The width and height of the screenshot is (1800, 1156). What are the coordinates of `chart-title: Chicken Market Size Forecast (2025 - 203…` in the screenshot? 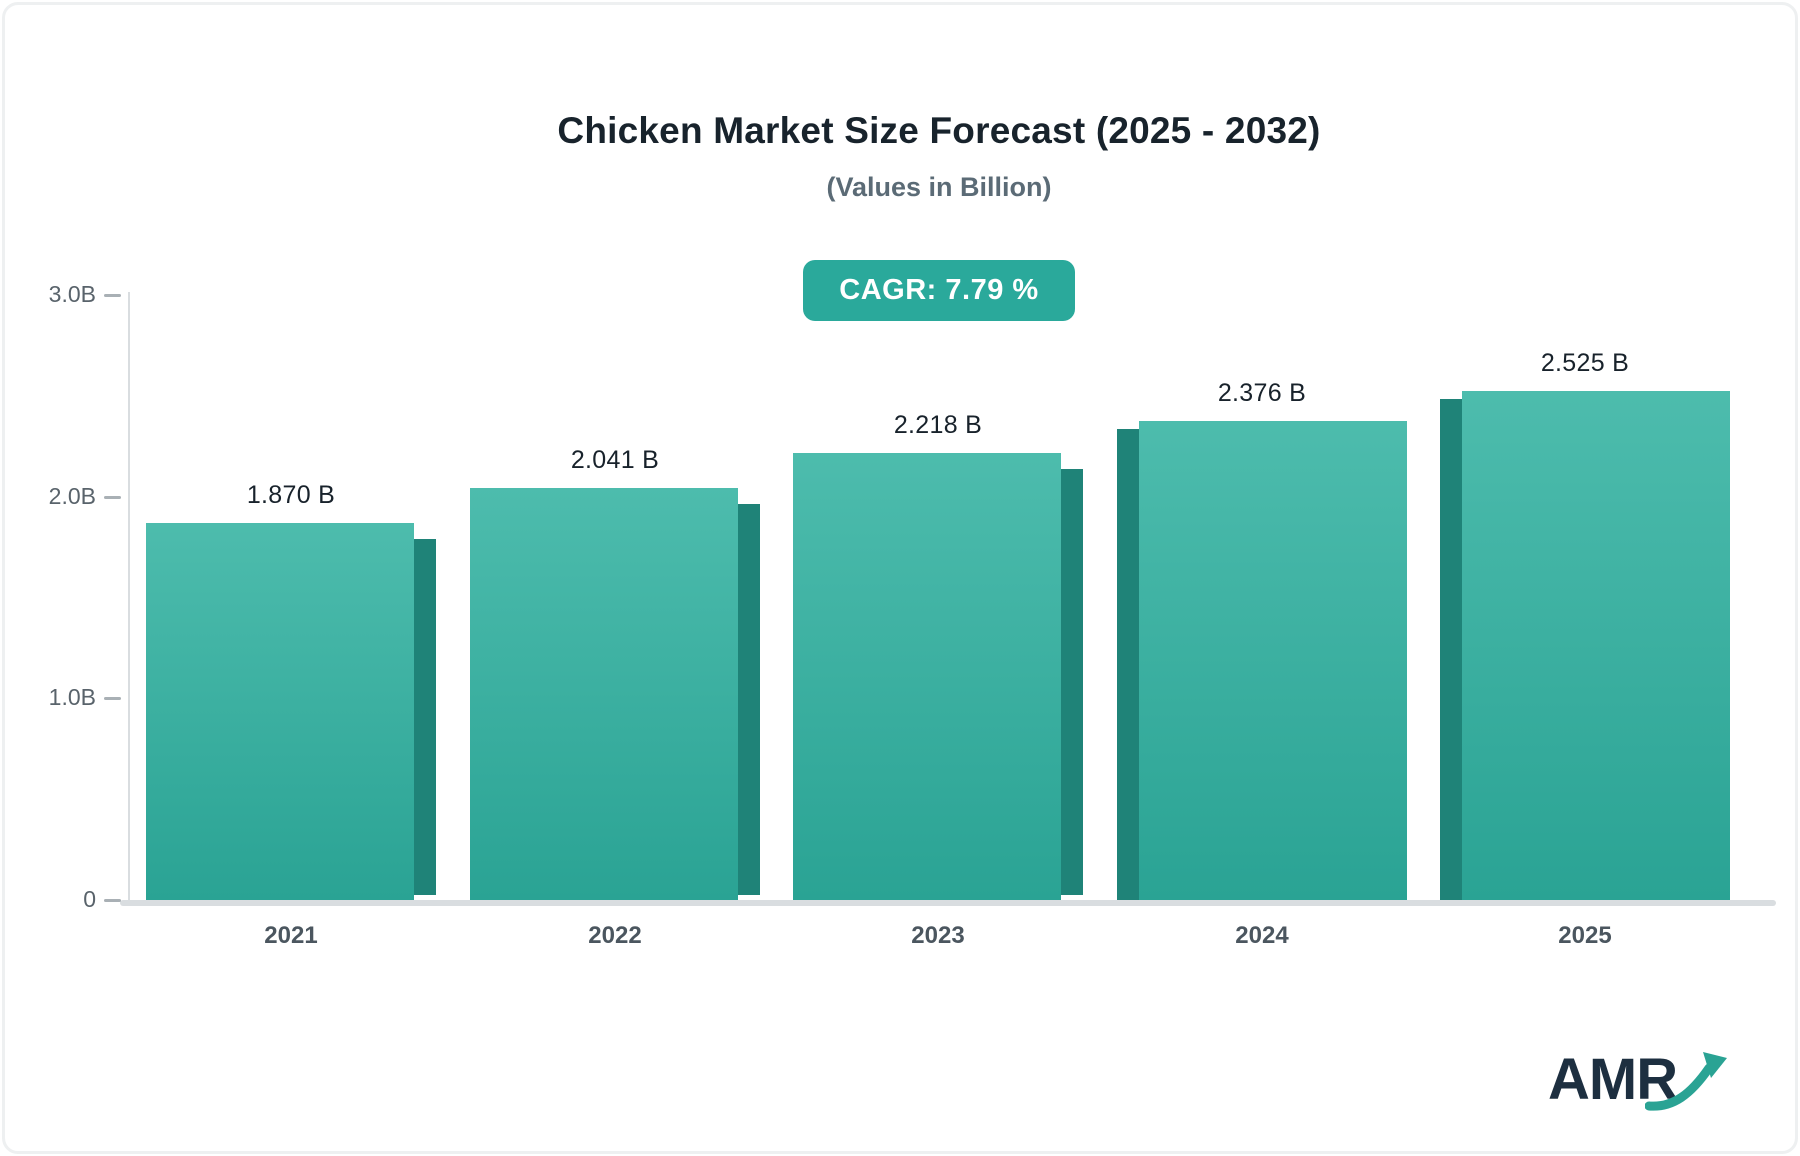 It's located at (939, 130).